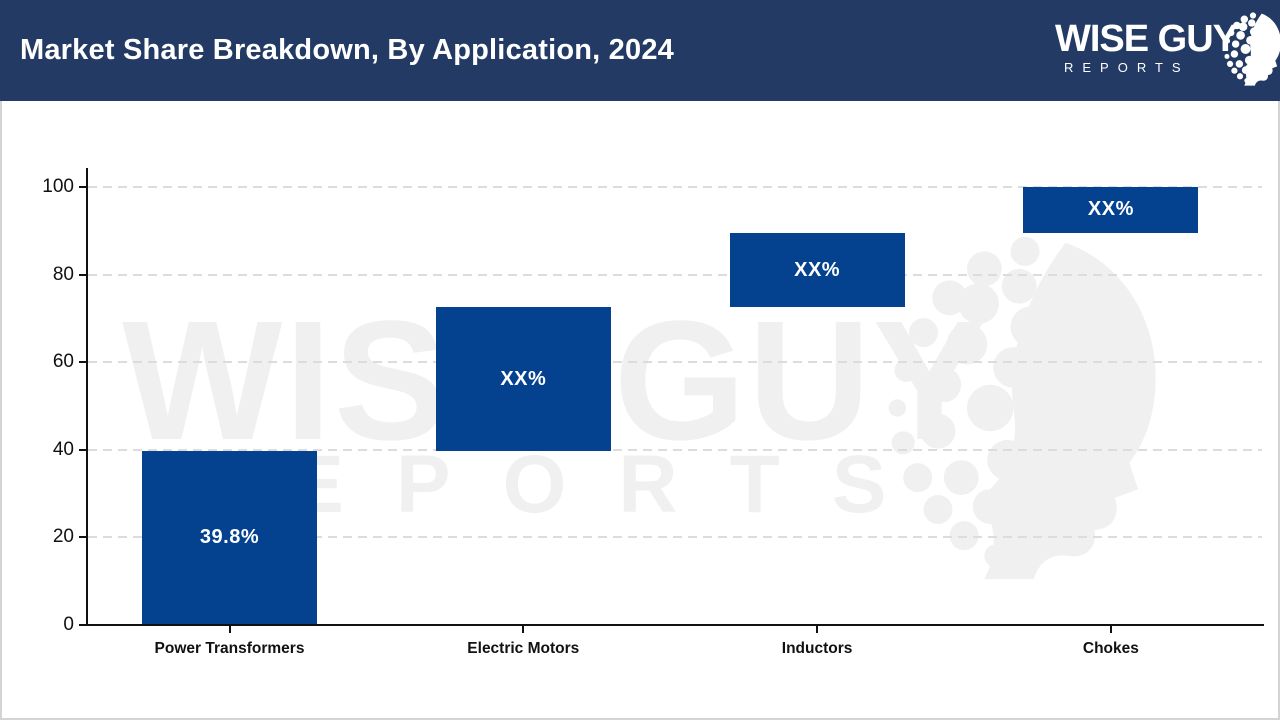  I want to click on y-tick-label: 80, so click(63, 274).